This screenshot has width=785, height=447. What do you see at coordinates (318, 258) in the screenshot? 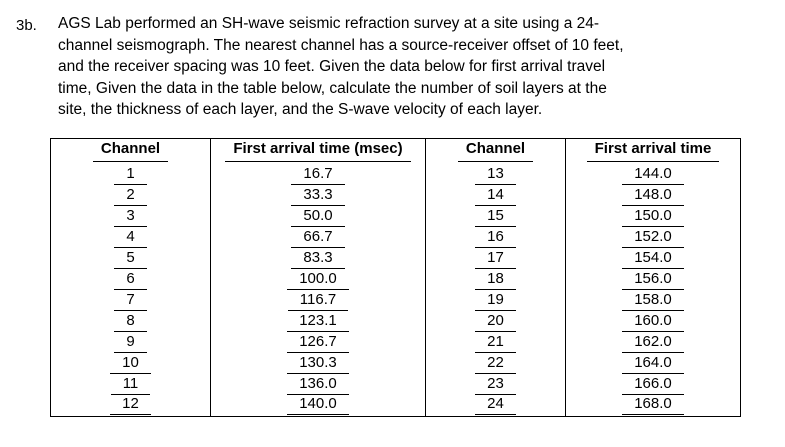
I see `table-cell: 83.3` at bounding box center [318, 258].